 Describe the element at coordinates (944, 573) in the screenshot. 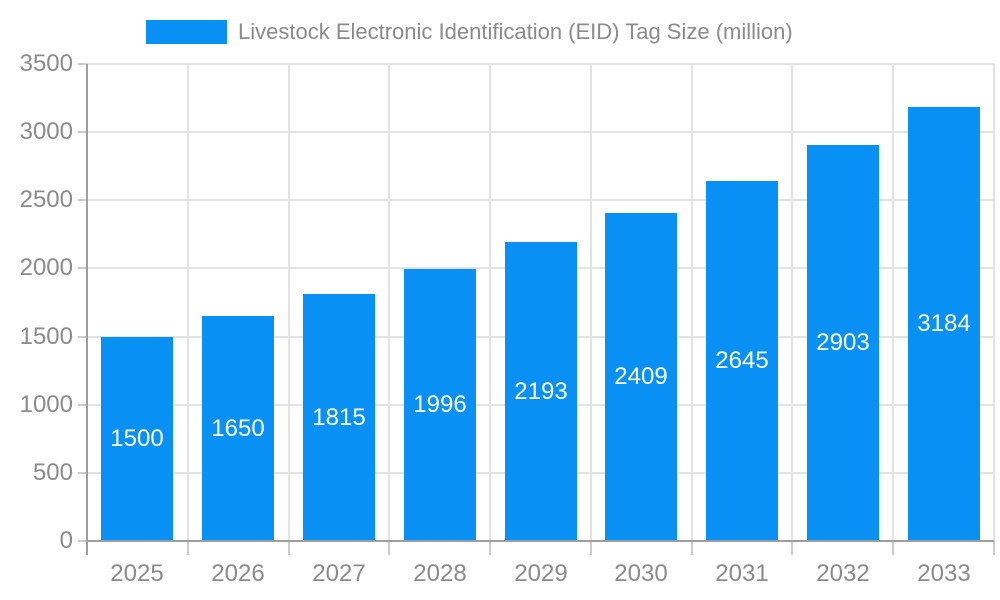

I see `x-axis-label-2033: 2033` at that location.